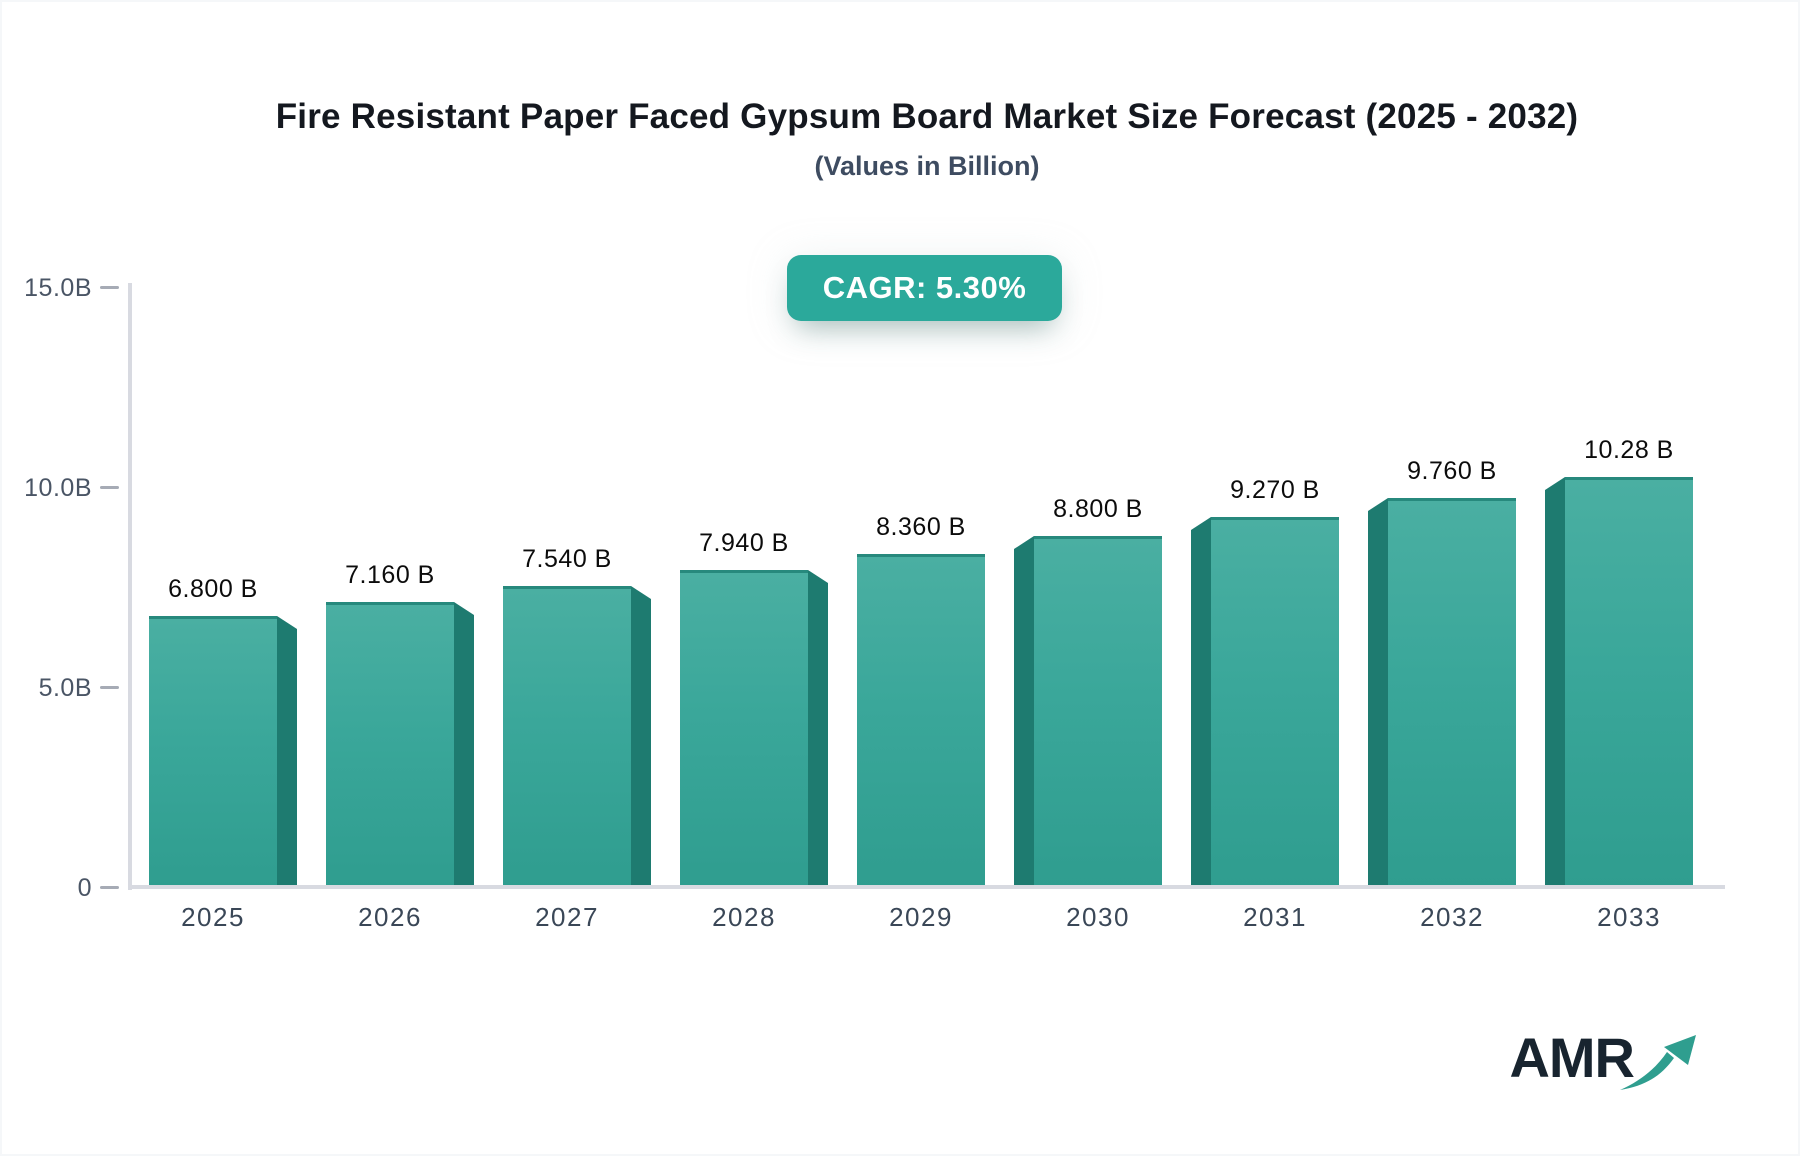 The image size is (1800, 1156). Describe the element at coordinates (744, 917) in the screenshot. I see `x-axis-label: 2028` at that location.